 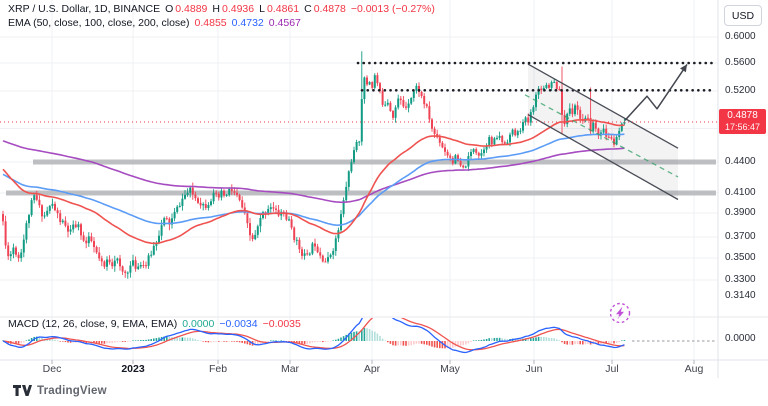 I want to click on price-axis-label: 0.4400, so click(x=740, y=161).